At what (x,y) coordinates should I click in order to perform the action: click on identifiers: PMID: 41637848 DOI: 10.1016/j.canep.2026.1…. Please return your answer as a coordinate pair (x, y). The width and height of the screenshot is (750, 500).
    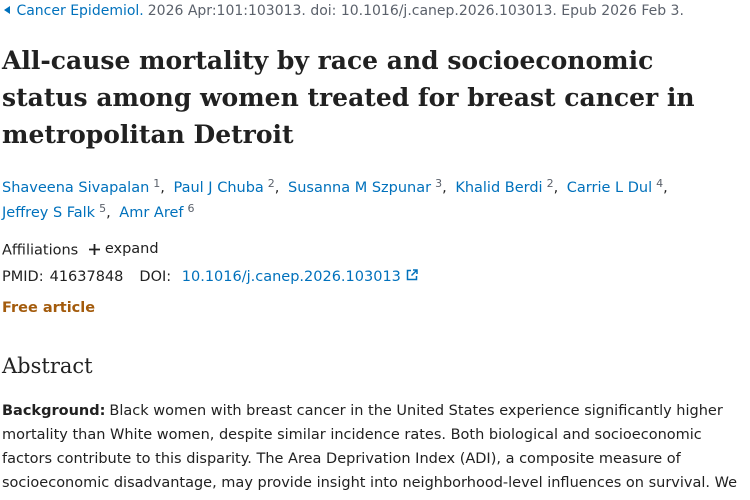
    Looking at the image, I should click on (210, 277).